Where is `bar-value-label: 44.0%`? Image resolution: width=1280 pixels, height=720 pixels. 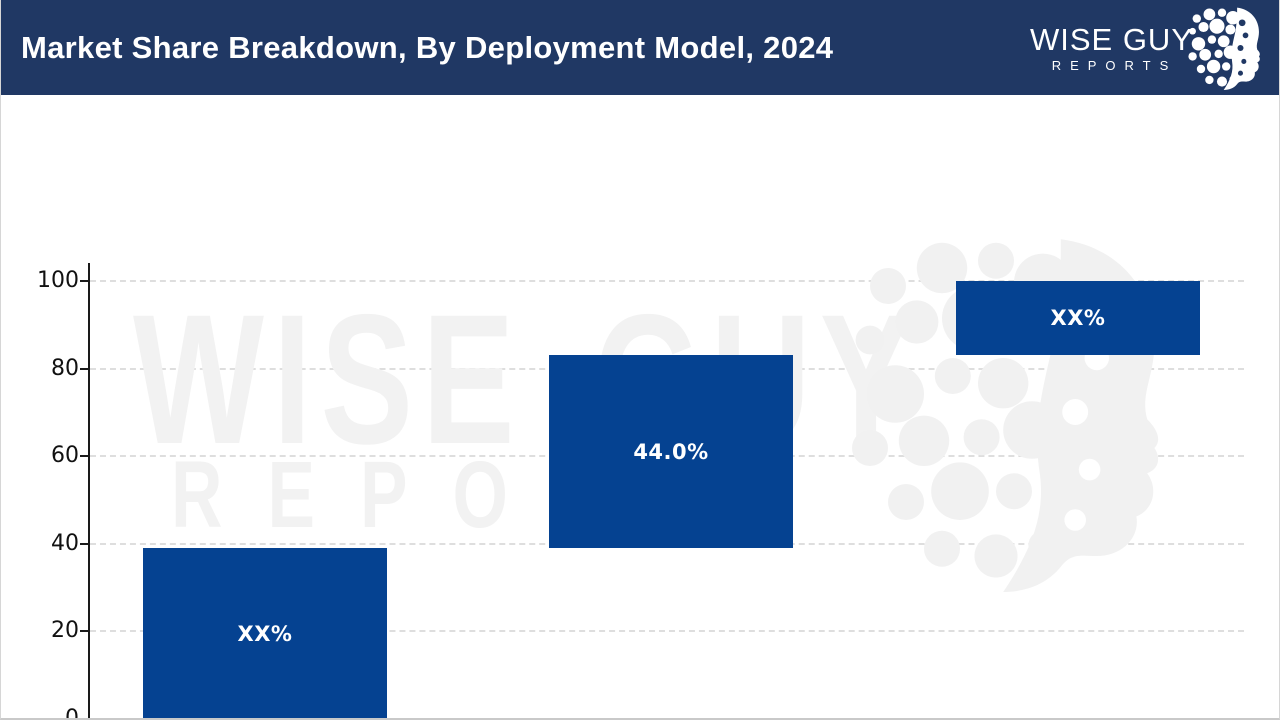 bar-value-label: 44.0% is located at coordinates (671, 451).